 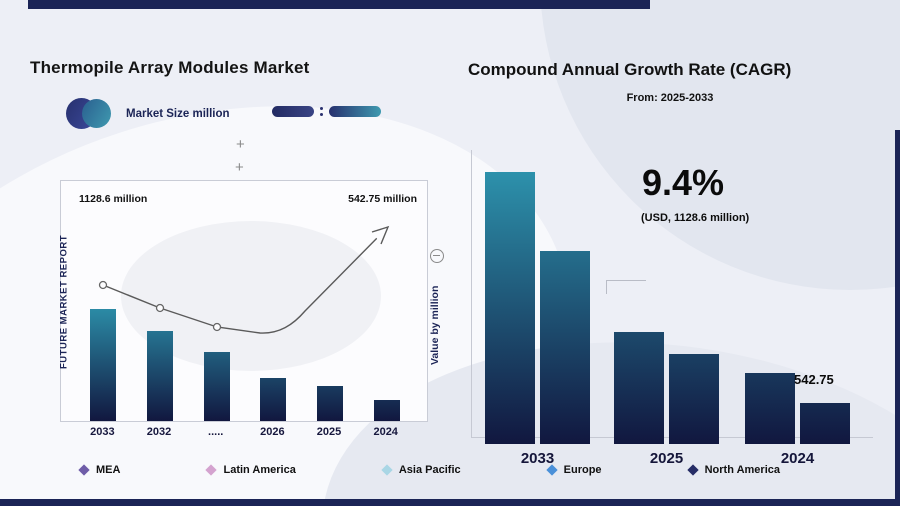 I want to click on frame-bottom-bar, so click(x=450, y=502).